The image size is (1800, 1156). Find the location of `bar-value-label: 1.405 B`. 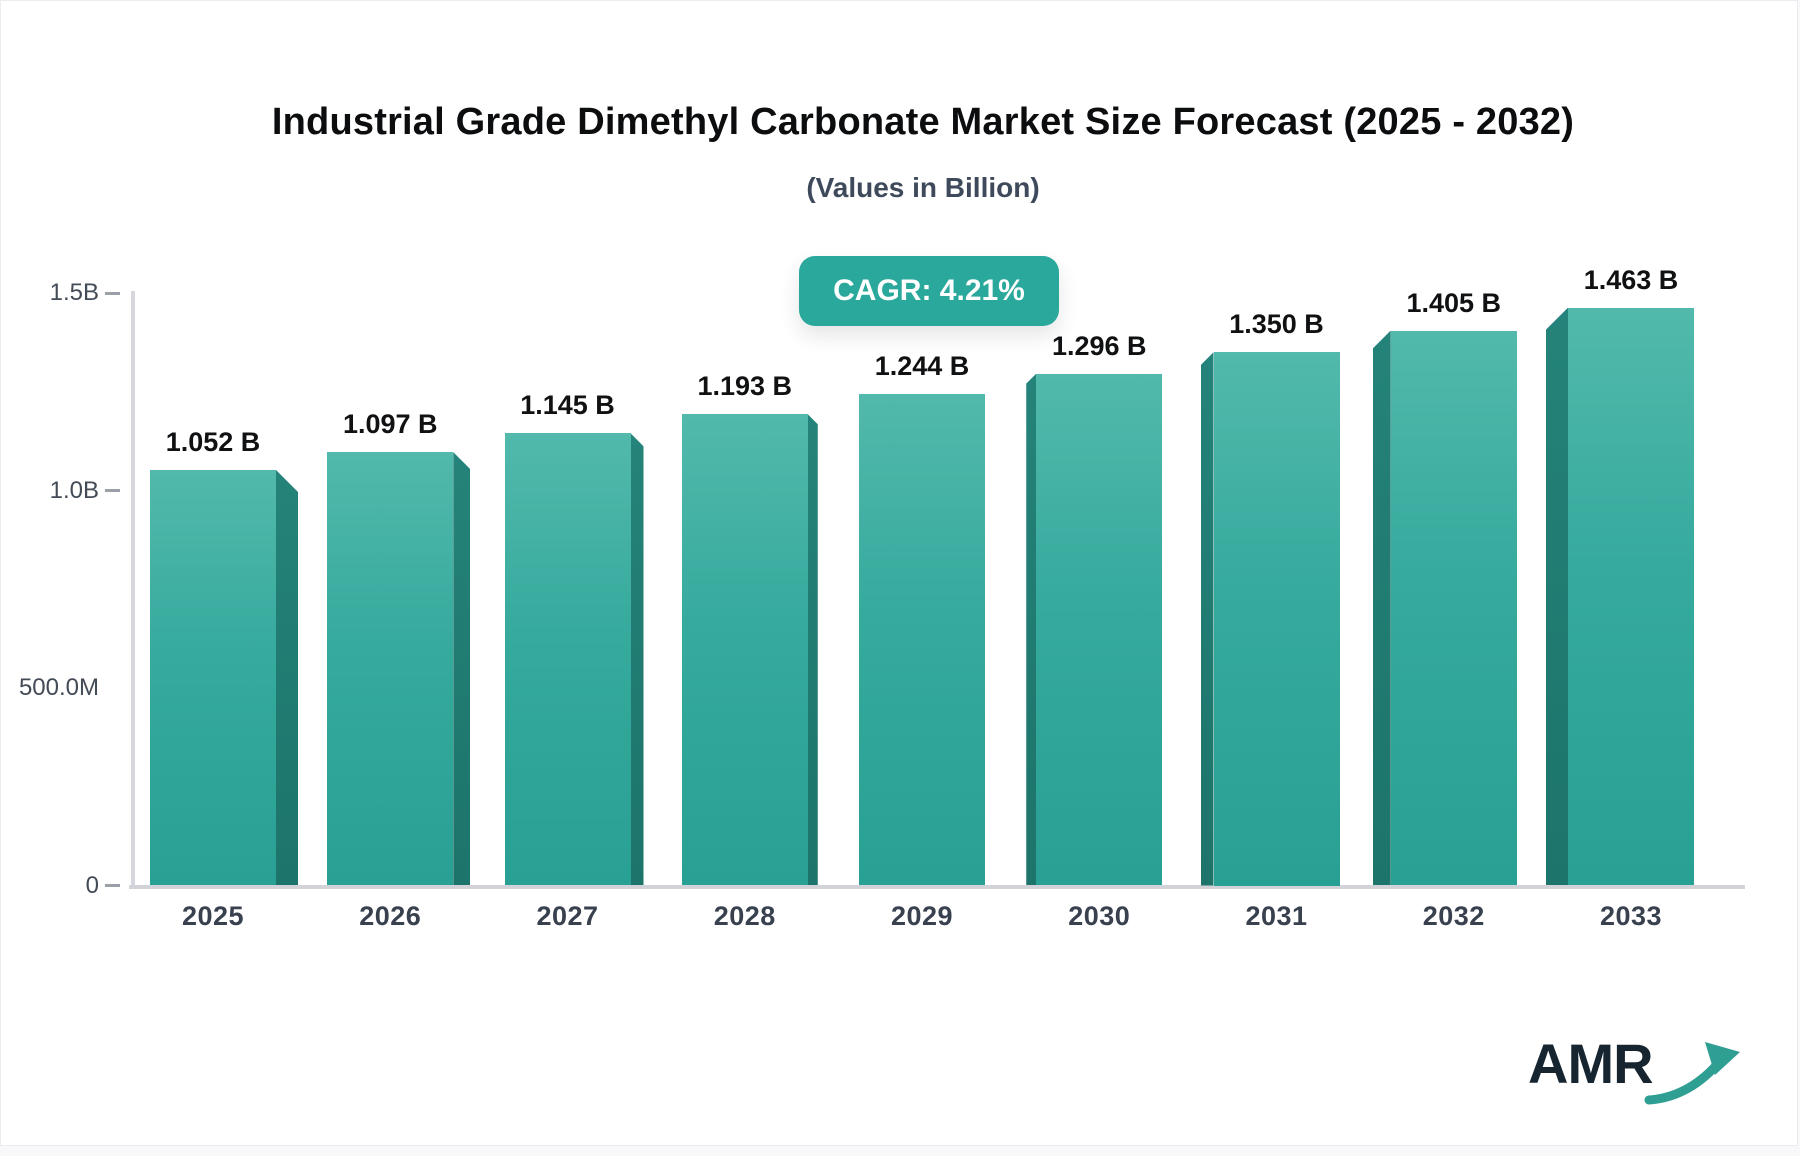

bar-value-label: 1.405 B is located at coordinates (1454, 302).